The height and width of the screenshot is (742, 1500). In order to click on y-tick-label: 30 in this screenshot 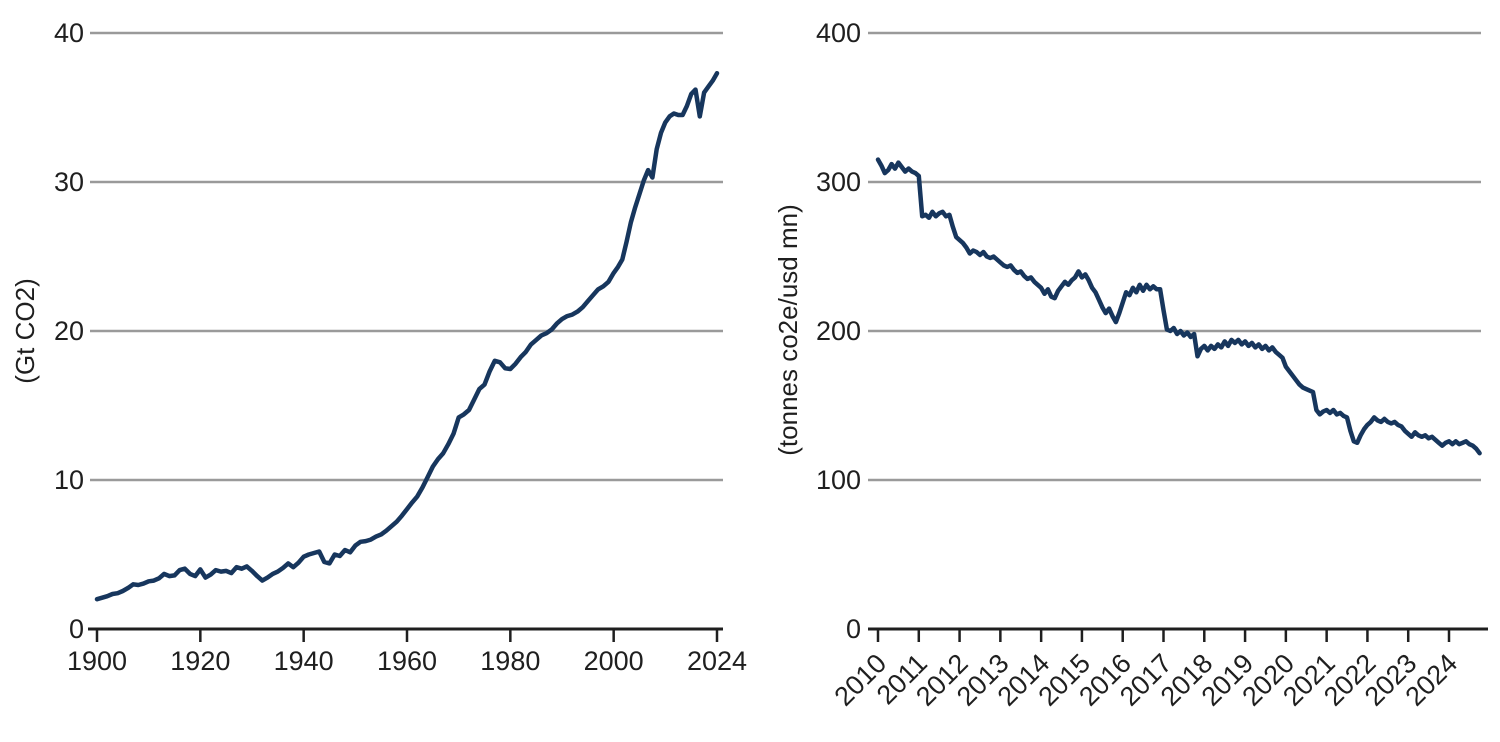, I will do `click(69, 182)`.